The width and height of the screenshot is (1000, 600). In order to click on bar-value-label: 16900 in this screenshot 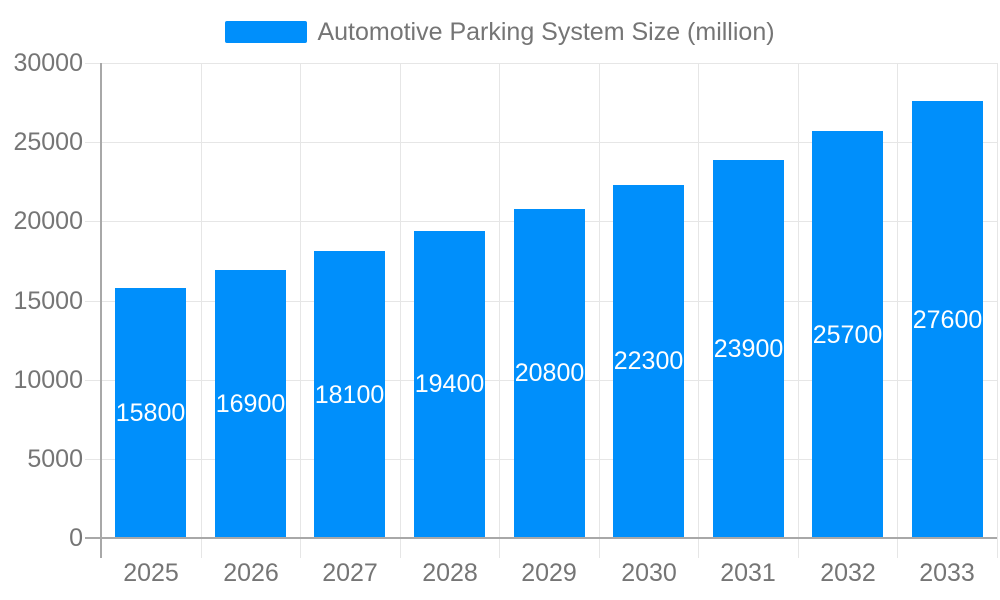, I will do `click(250, 404)`.